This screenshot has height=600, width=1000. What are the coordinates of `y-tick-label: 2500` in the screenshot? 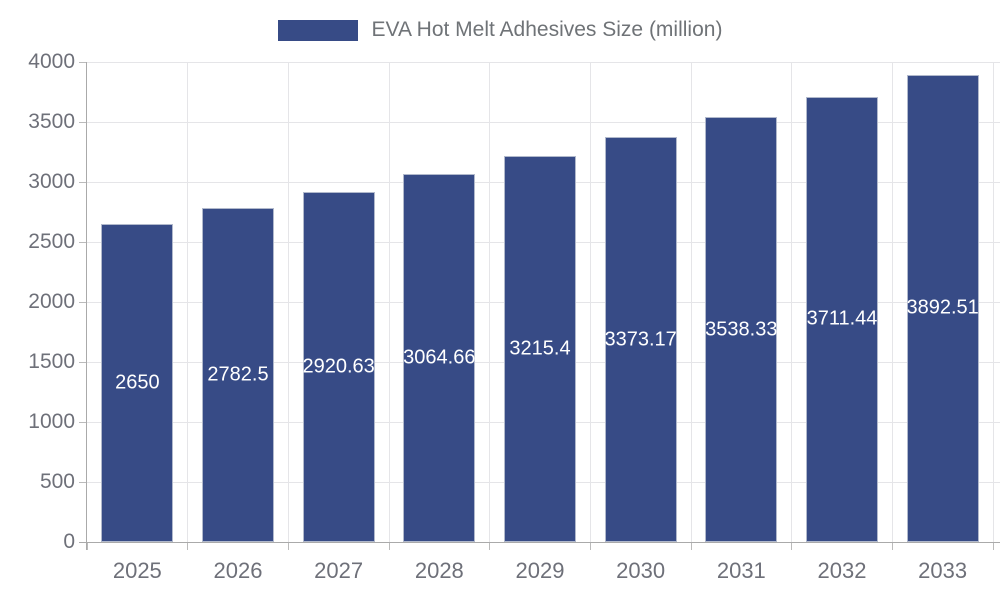 It's located at (51, 241).